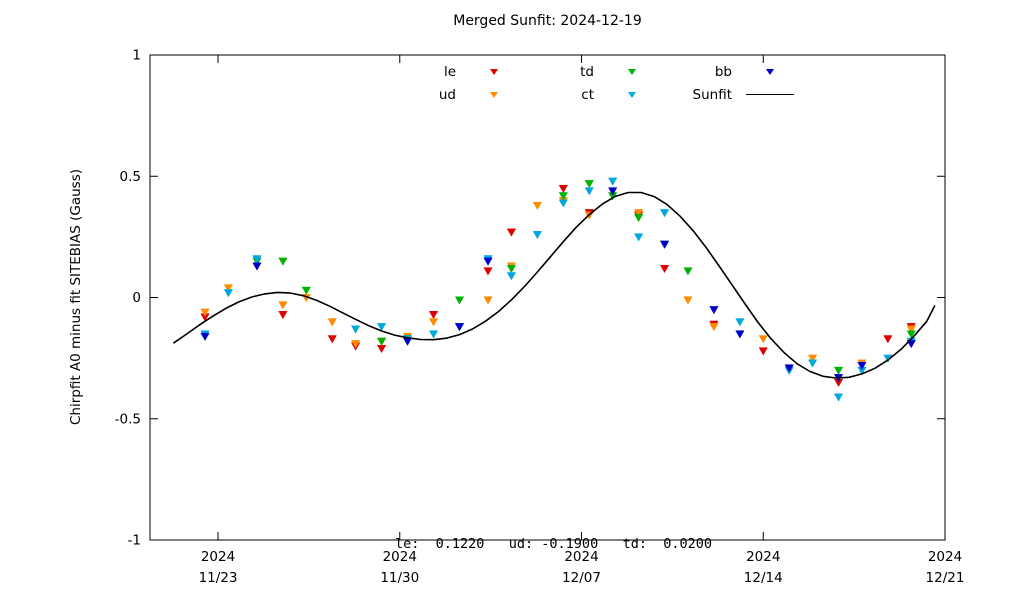 This screenshot has width=1024, height=600. I want to click on annotation-line-1: le: 0.1220 ud: -0.1900 td: 0.0200, so click(553, 544).